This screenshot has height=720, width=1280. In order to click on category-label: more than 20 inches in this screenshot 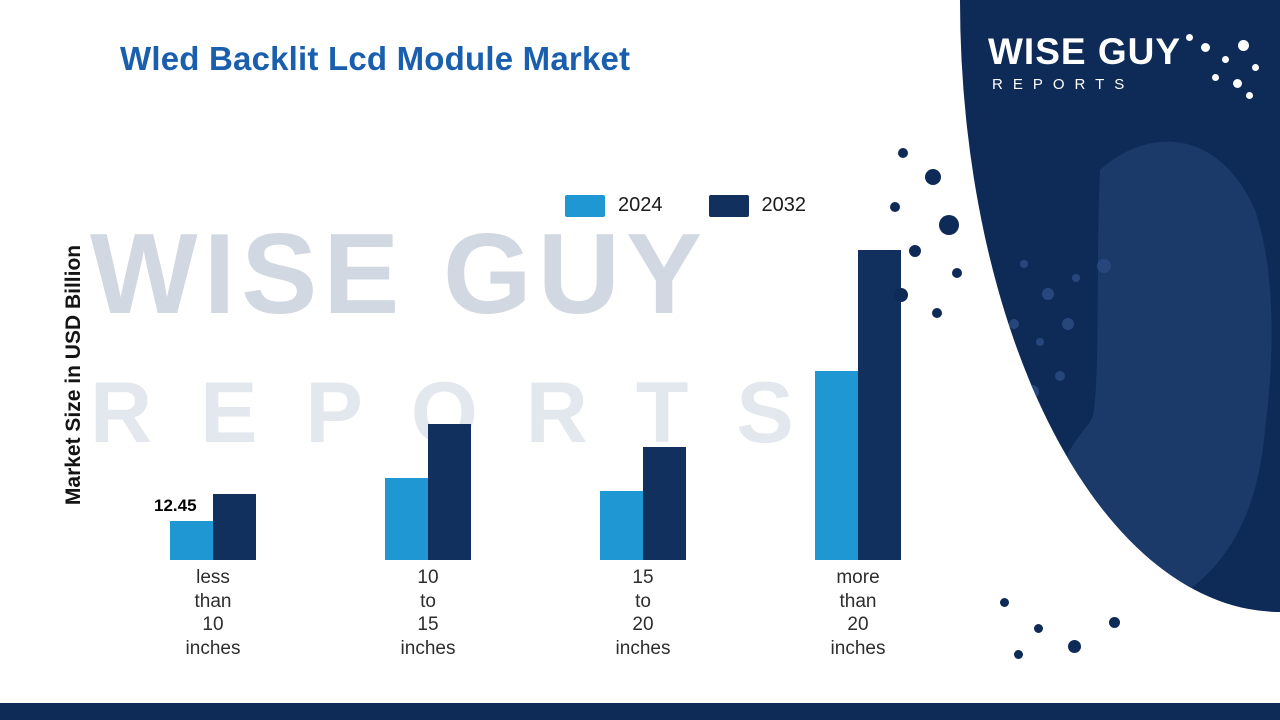, I will do `click(858, 613)`.